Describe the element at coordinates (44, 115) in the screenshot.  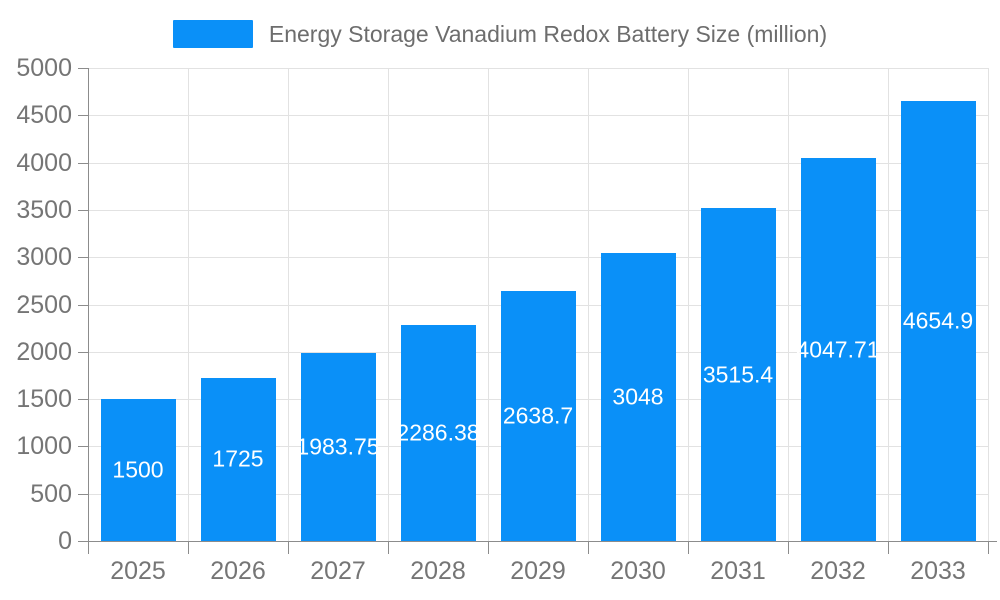
I see `y-axis-tick-label: 4500` at that location.